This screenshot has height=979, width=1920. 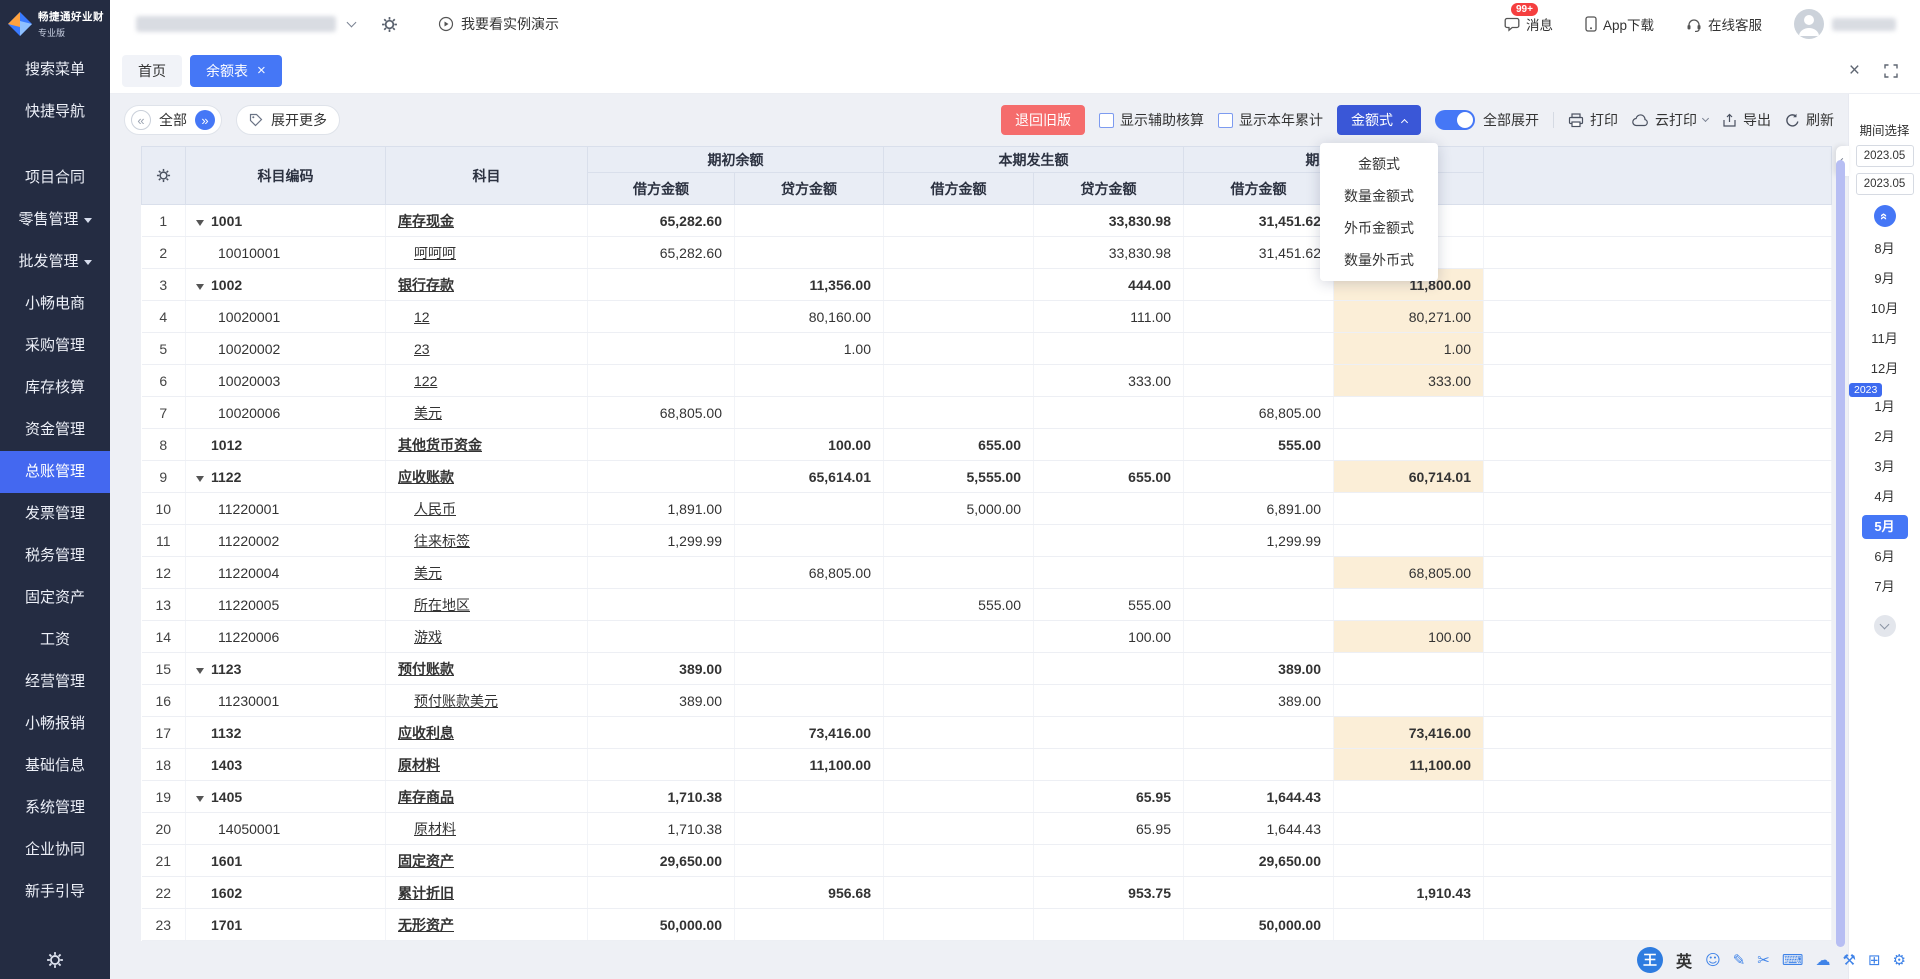 I want to click on account-name-link: 预付账款美元, so click(x=456, y=700).